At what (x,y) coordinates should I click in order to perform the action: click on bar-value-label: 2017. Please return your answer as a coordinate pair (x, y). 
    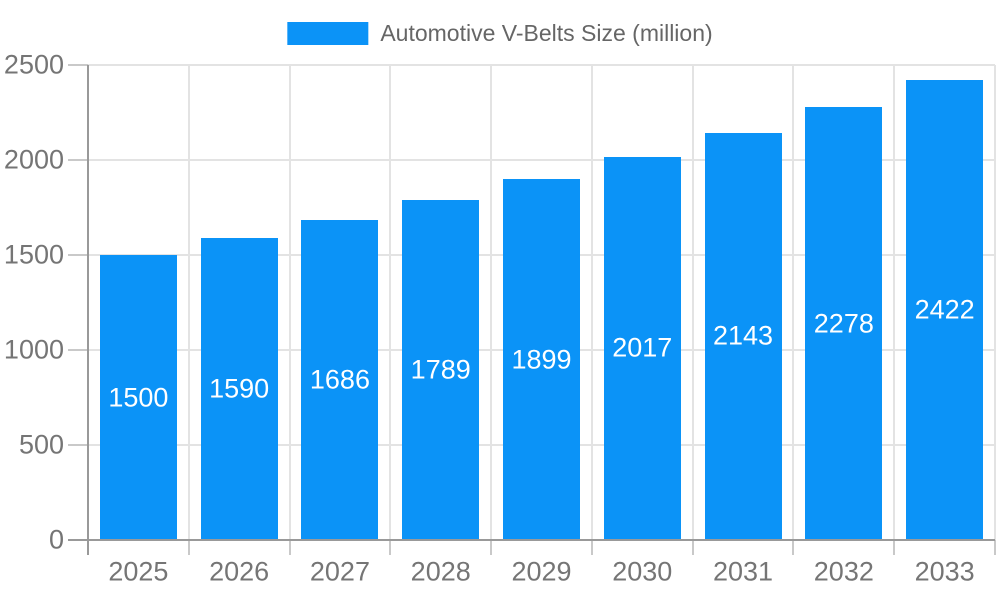
    Looking at the image, I should click on (642, 347).